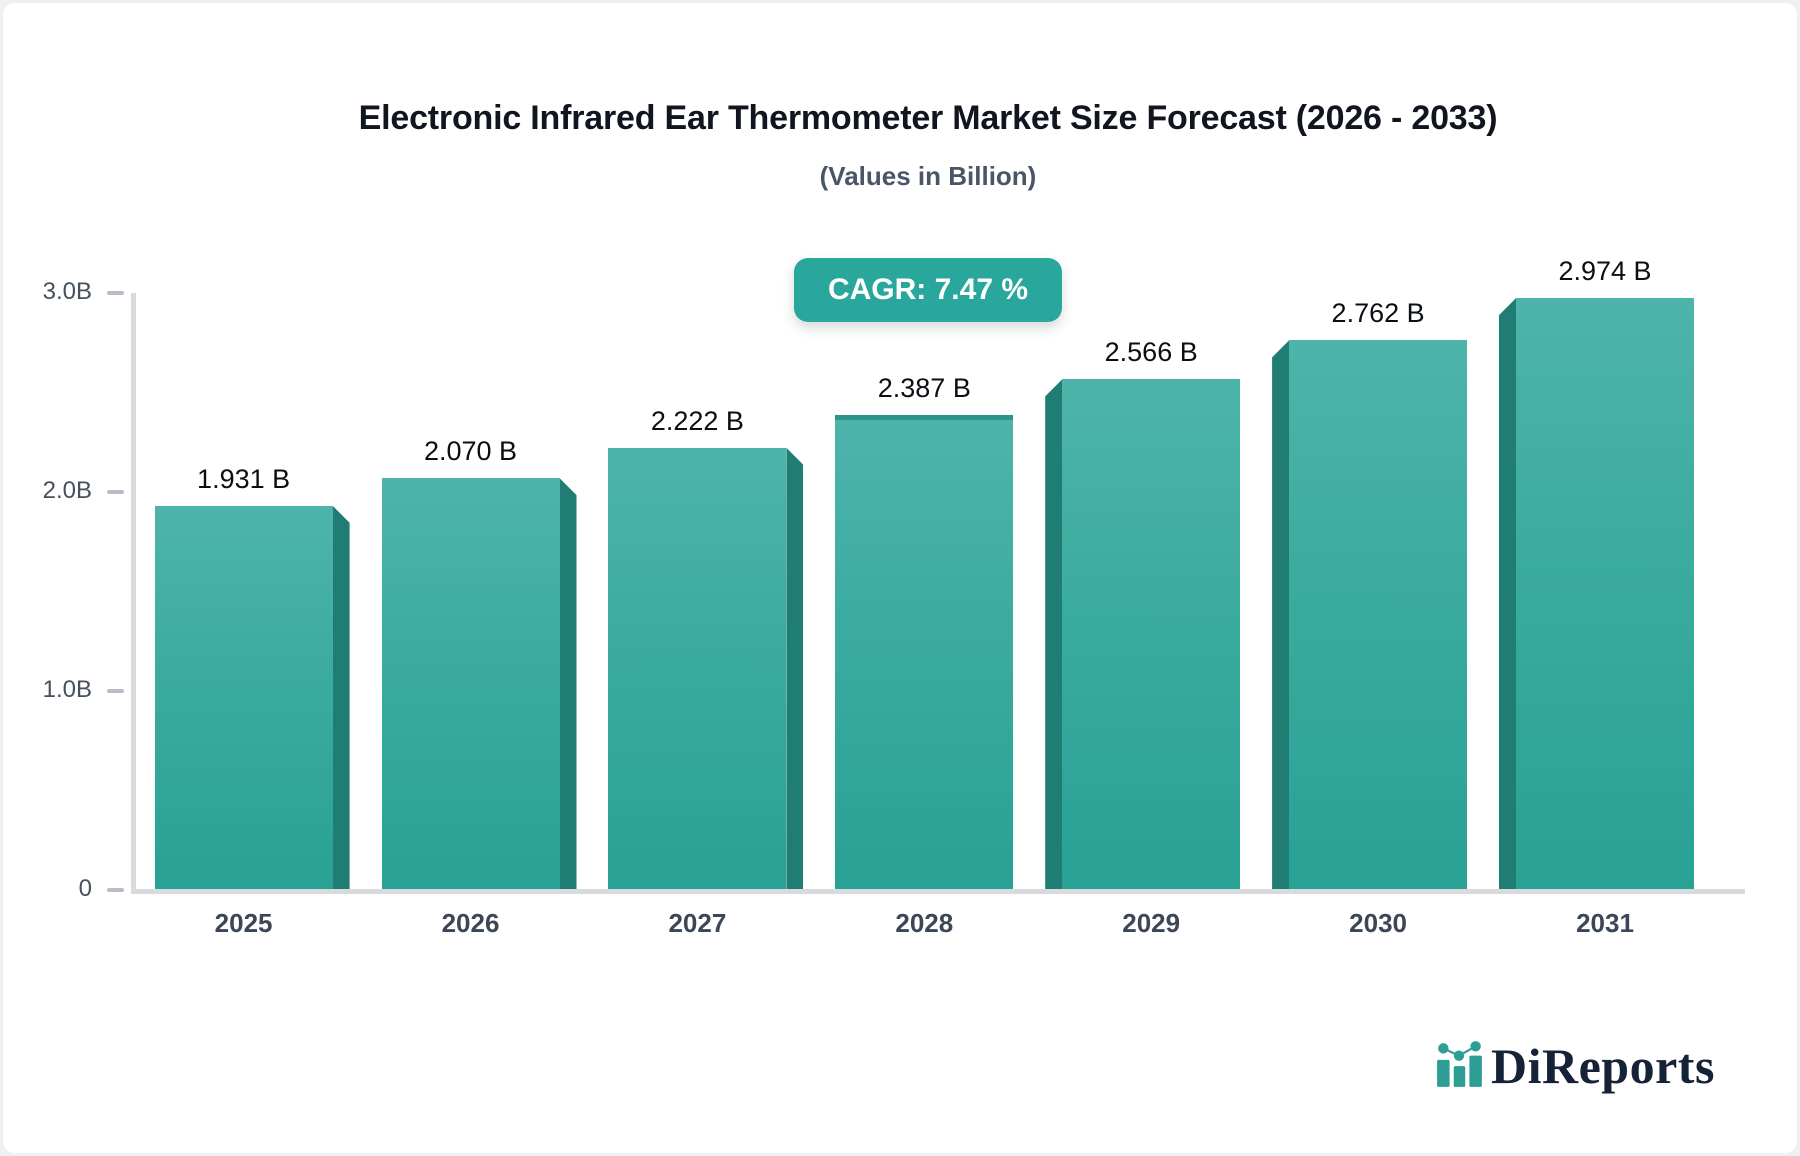  Describe the element at coordinates (1151, 923) in the screenshot. I see `x-axis-label: 2029` at that location.